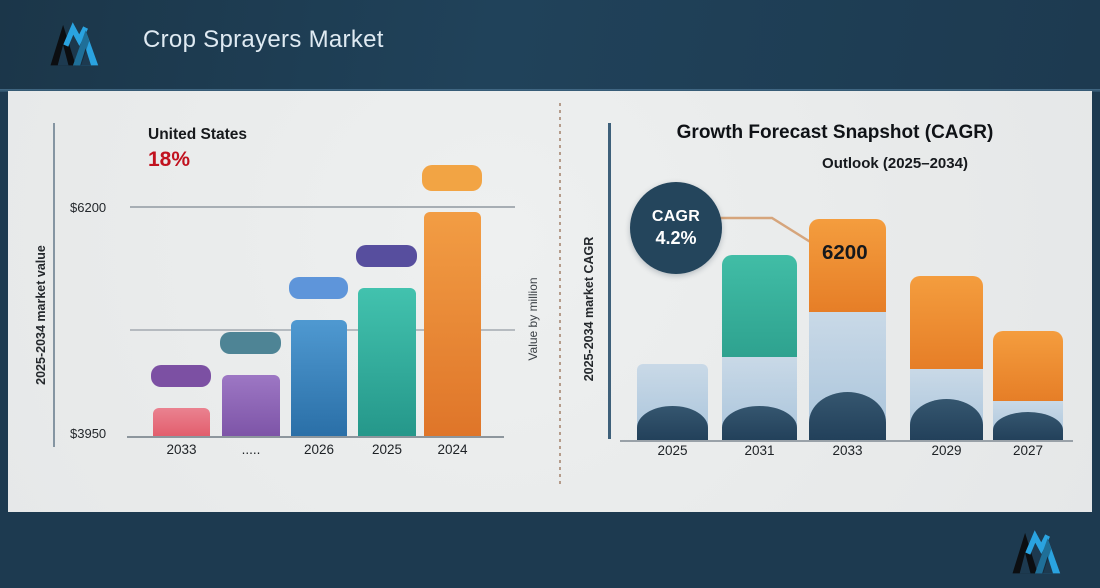 The image size is (1100, 588). What do you see at coordinates (88, 207) in the screenshot?
I see `left-ytick-6200: $6200` at bounding box center [88, 207].